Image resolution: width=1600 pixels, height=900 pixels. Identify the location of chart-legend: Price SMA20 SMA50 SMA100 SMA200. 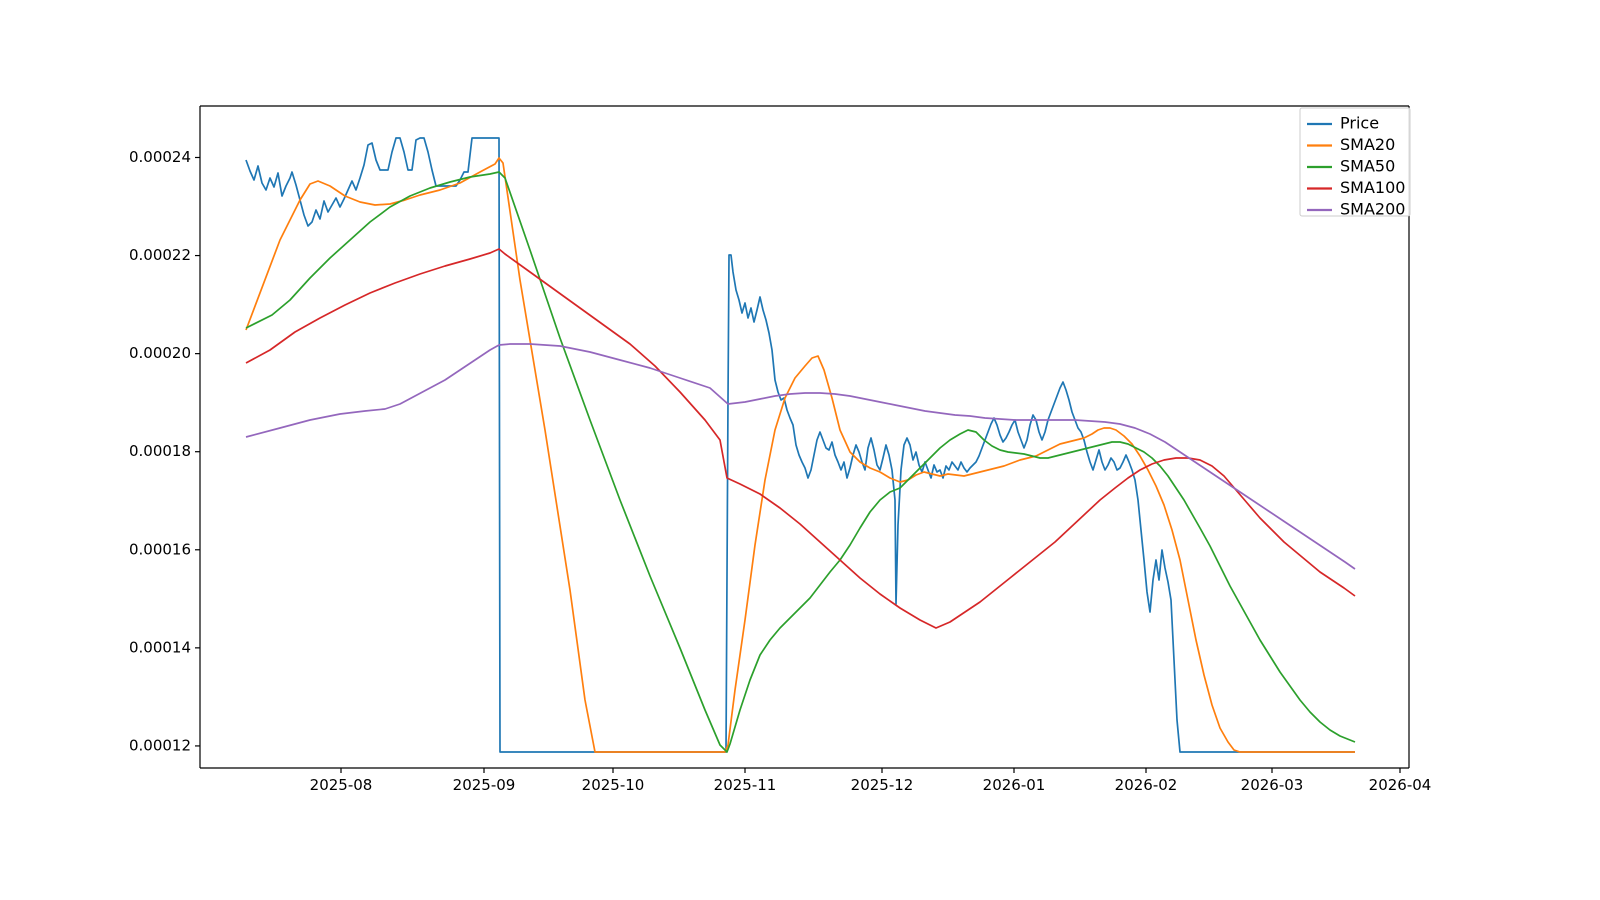
(1355, 163).